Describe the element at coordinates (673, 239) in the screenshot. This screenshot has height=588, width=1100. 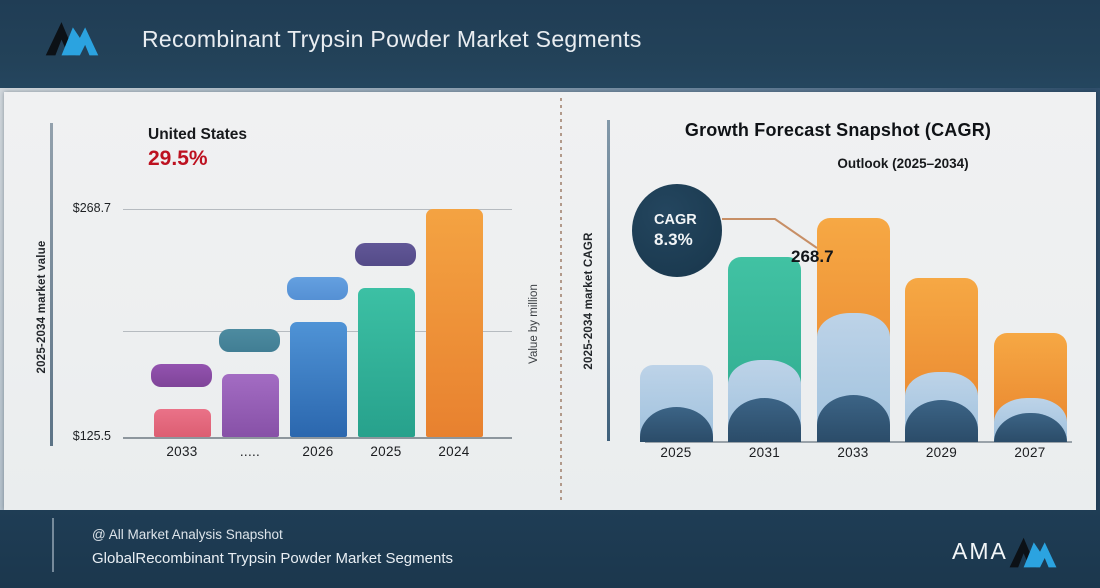
I see `cagr-badge-value: 8.3%` at that location.